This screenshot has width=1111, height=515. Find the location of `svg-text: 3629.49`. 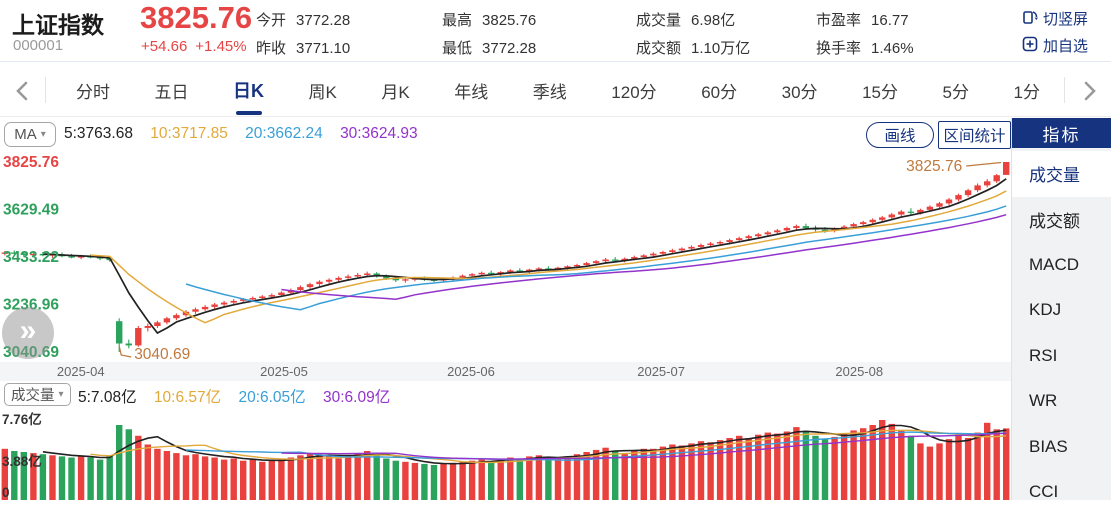

svg-text: 3629.49 is located at coordinates (31, 210).